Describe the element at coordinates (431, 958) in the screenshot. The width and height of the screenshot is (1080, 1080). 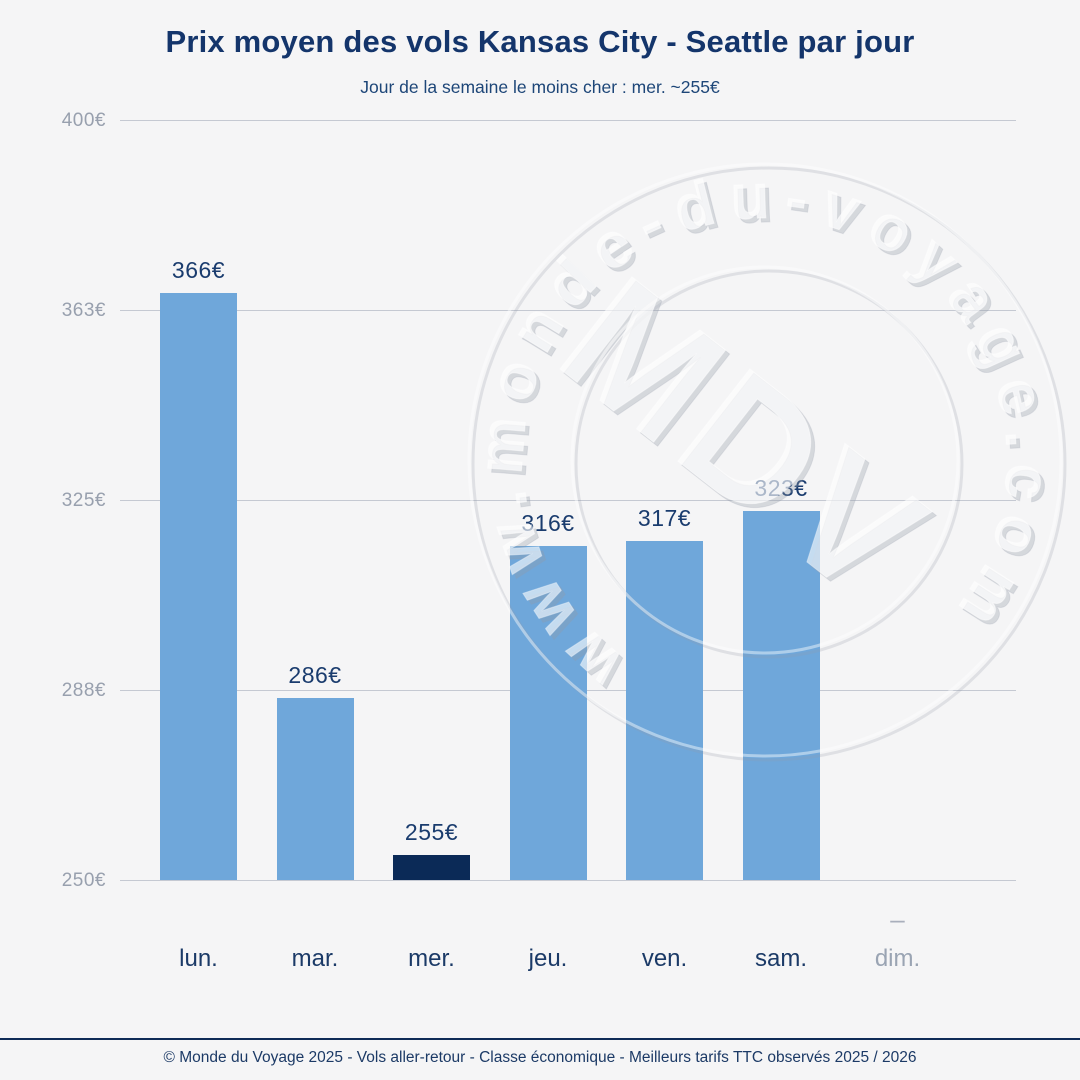
I see `x-tick-label: mer.` at that location.